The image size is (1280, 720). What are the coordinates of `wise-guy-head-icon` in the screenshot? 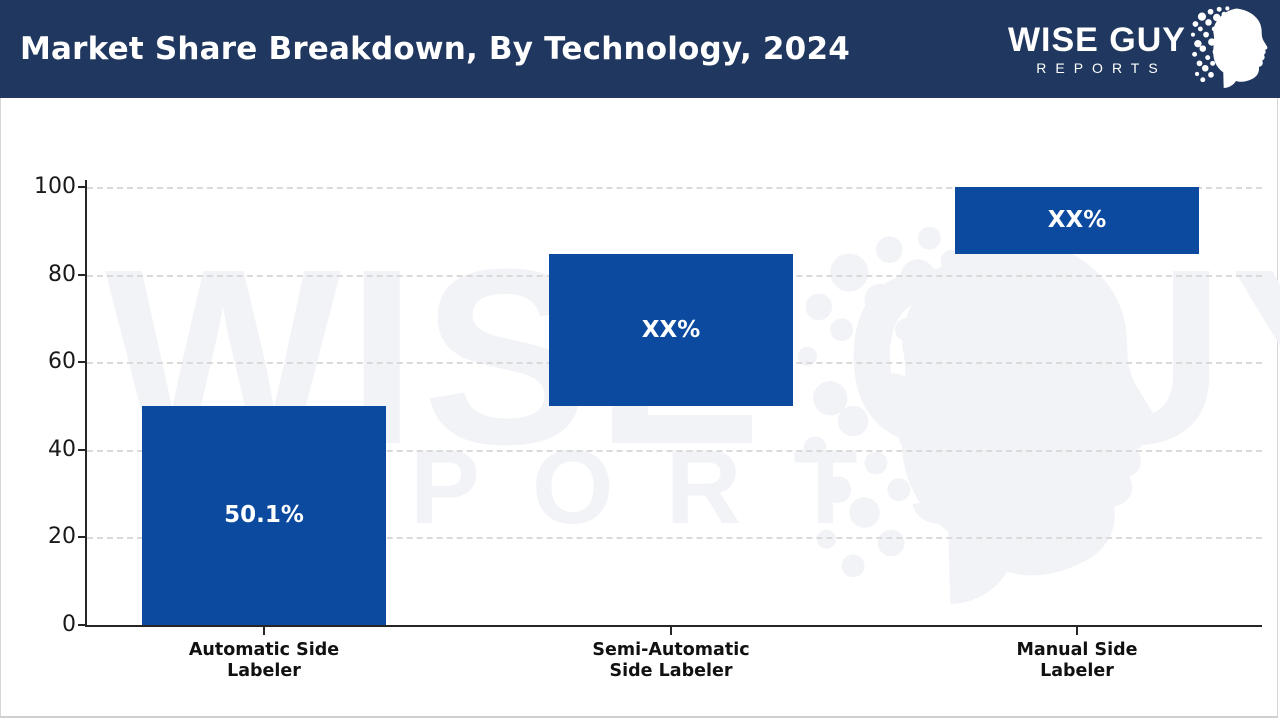 It's located at (1229, 49).